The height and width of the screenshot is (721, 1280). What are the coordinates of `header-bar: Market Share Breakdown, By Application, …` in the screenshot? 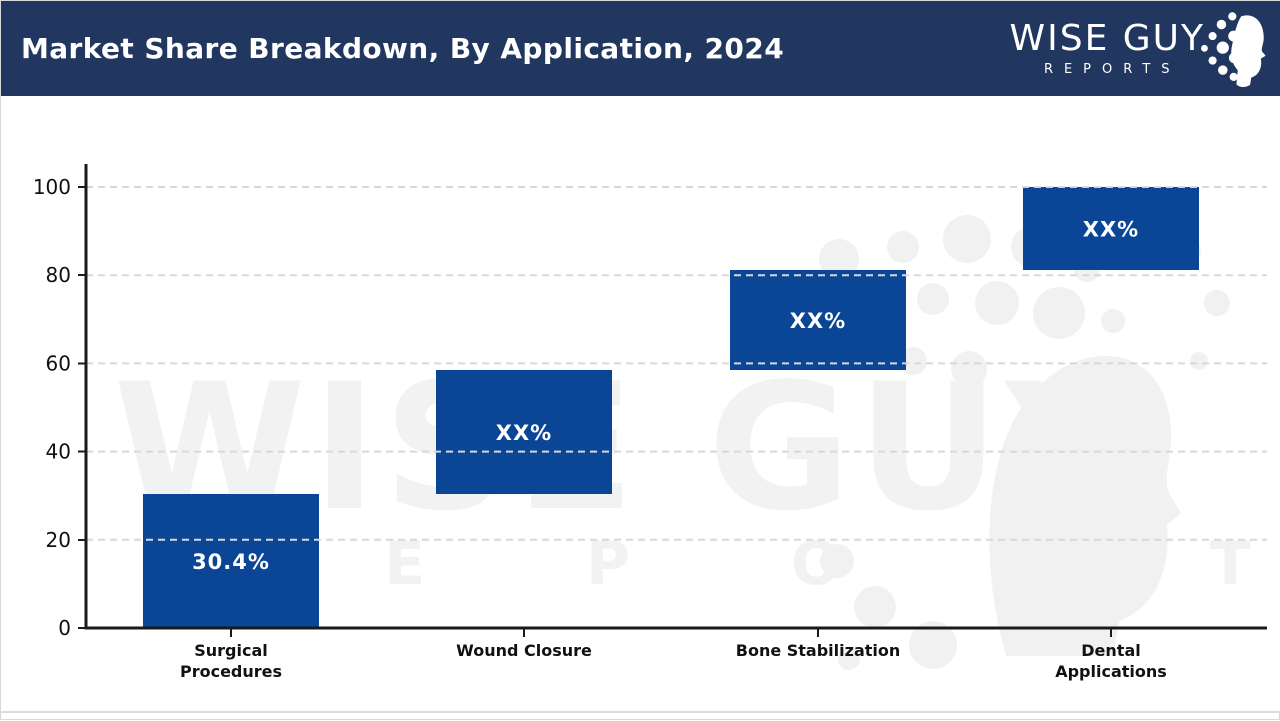 It's located at (640, 48).